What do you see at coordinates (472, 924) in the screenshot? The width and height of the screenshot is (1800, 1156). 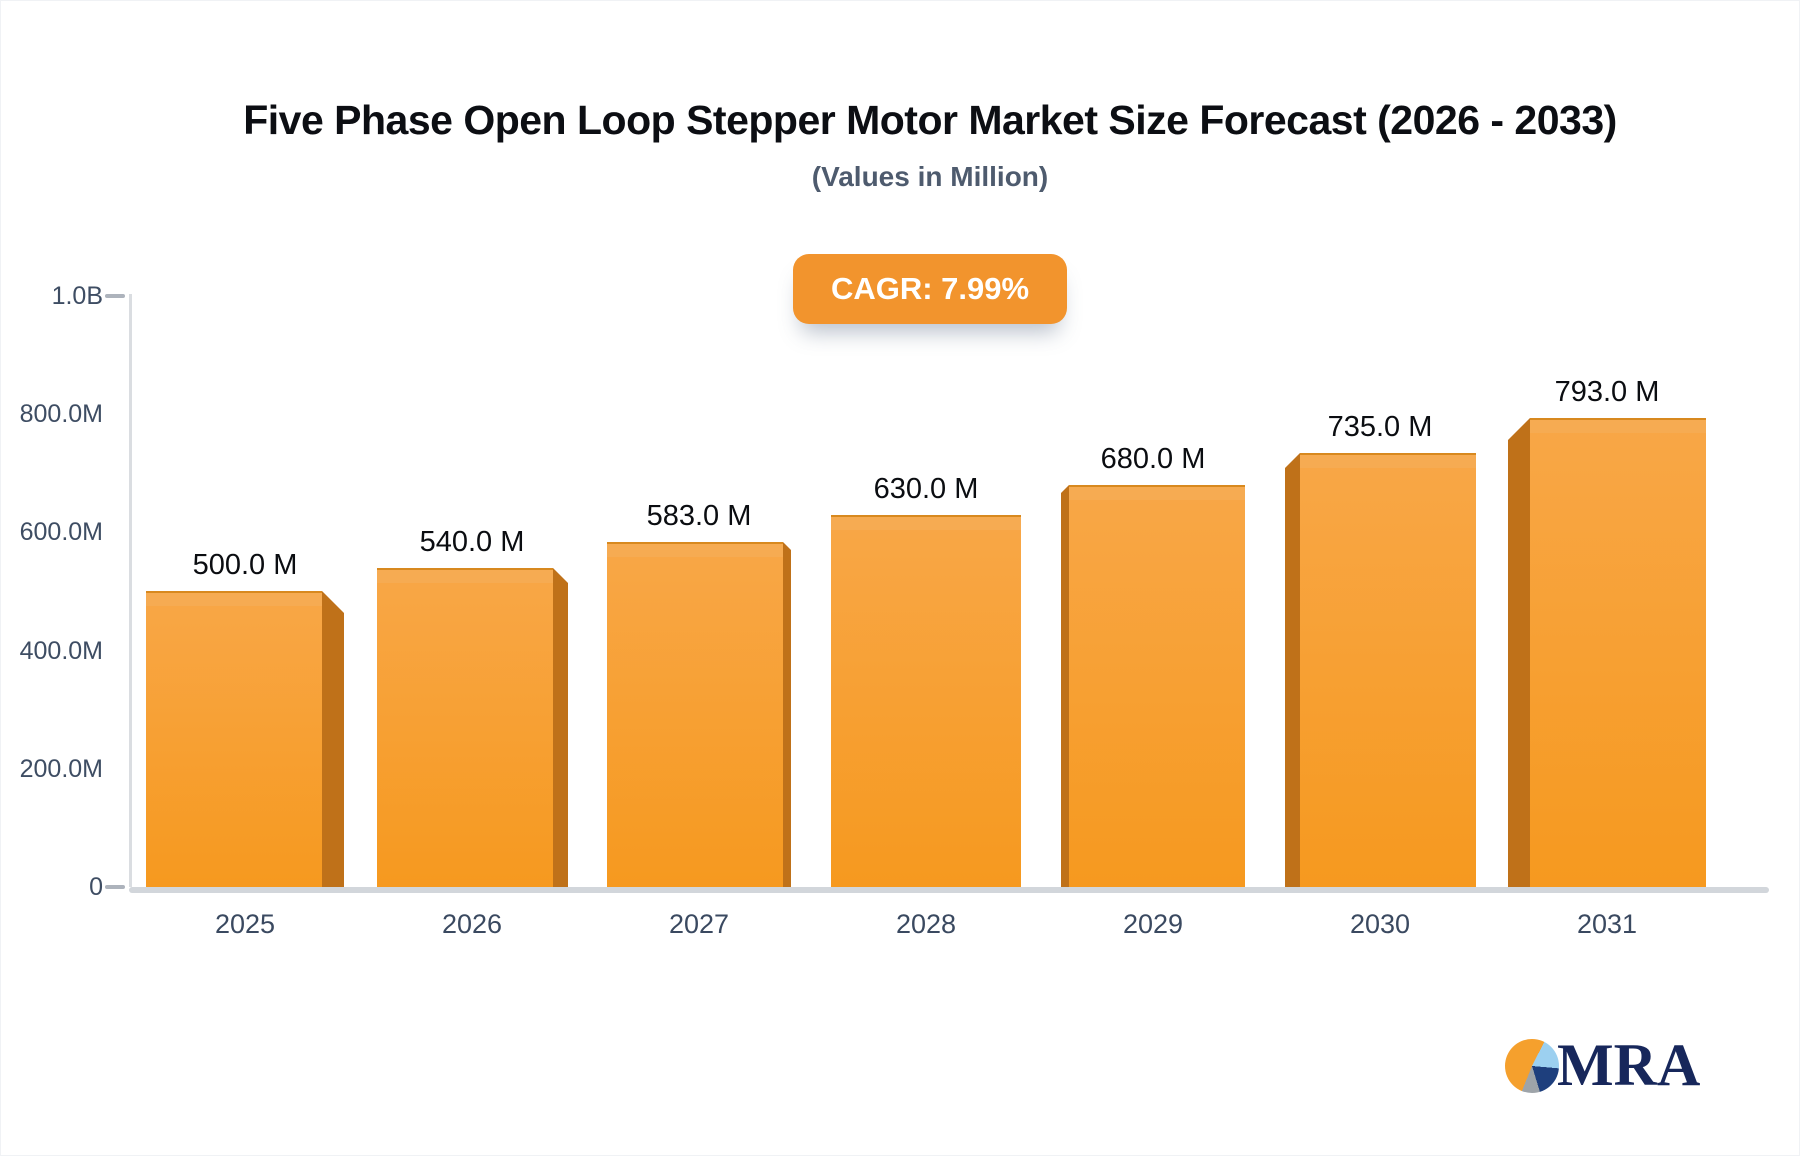 I see `x-tick-label-2026: 2026` at bounding box center [472, 924].